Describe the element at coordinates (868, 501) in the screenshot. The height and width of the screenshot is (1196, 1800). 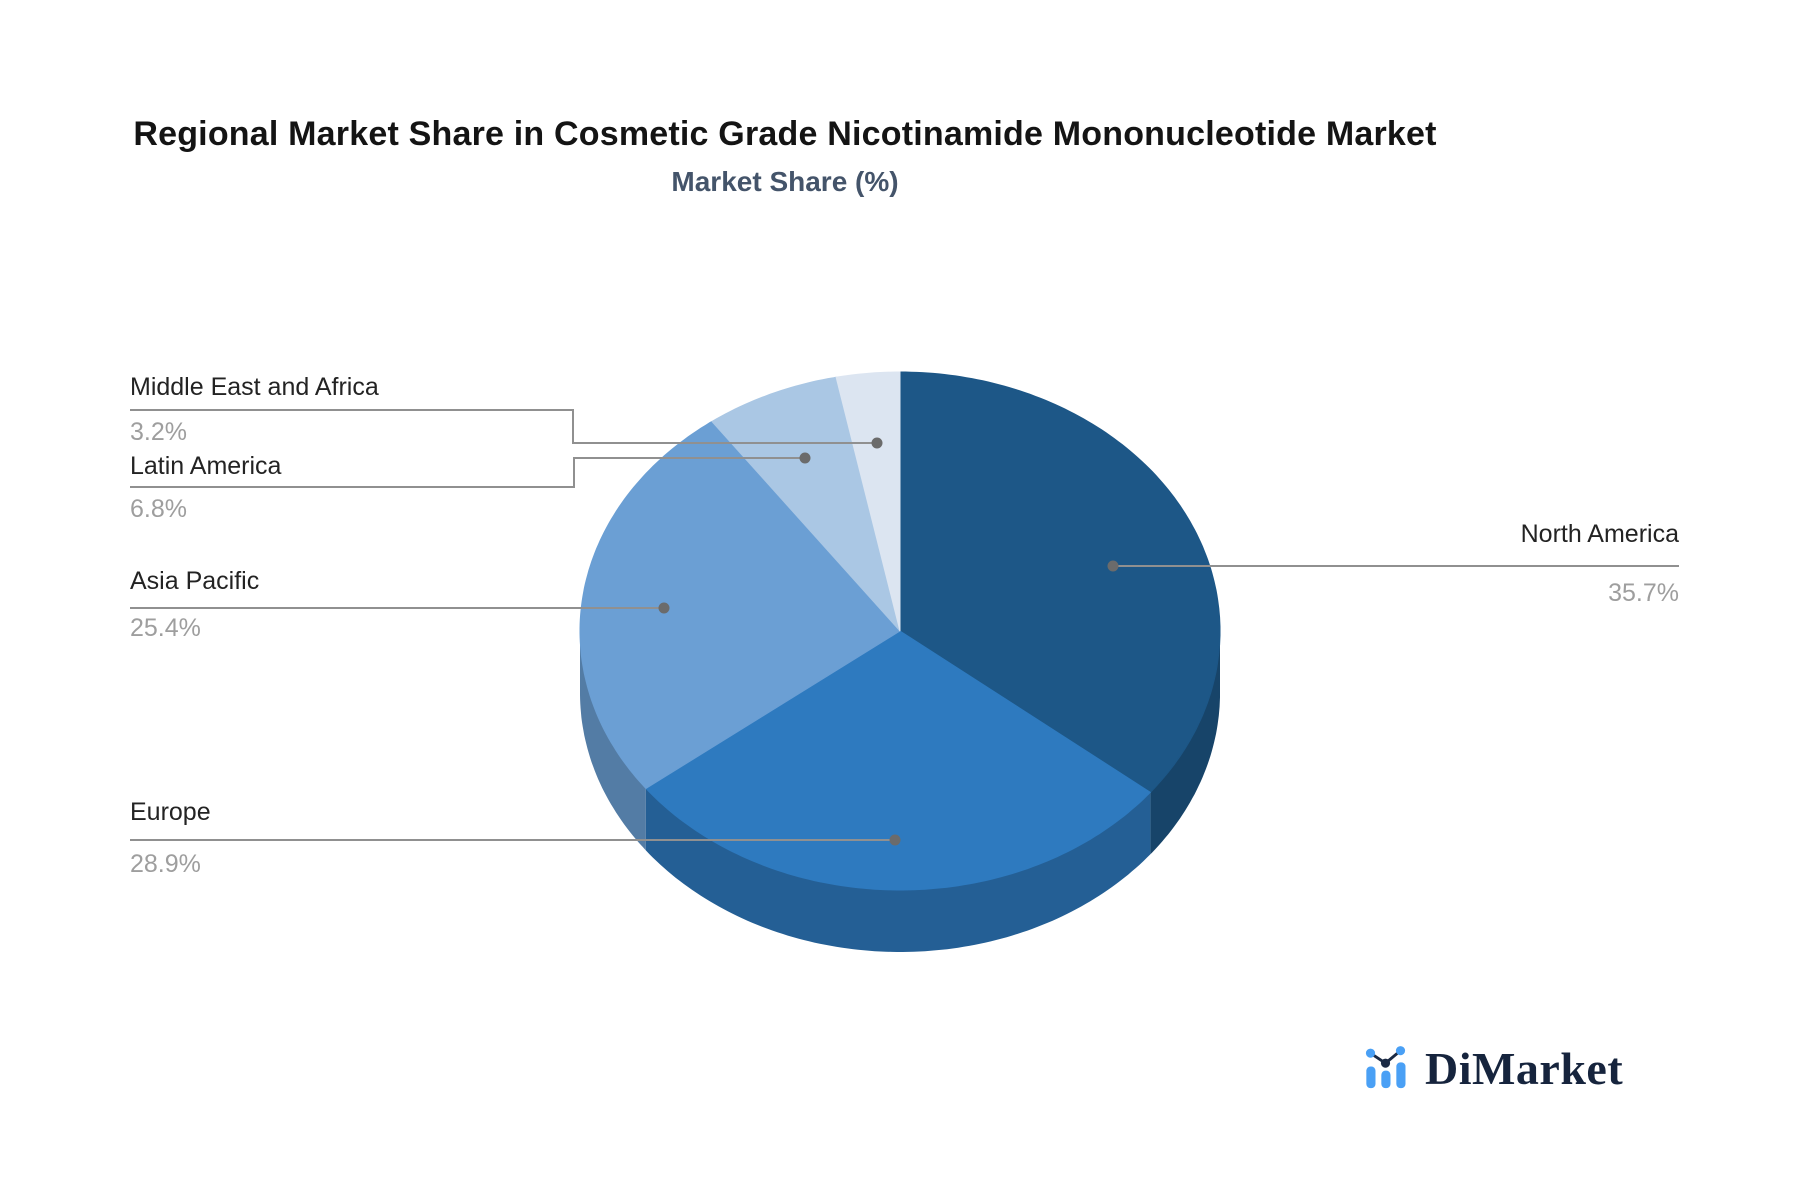
I see `pie-slice-middle-east-and-africa` at that location.